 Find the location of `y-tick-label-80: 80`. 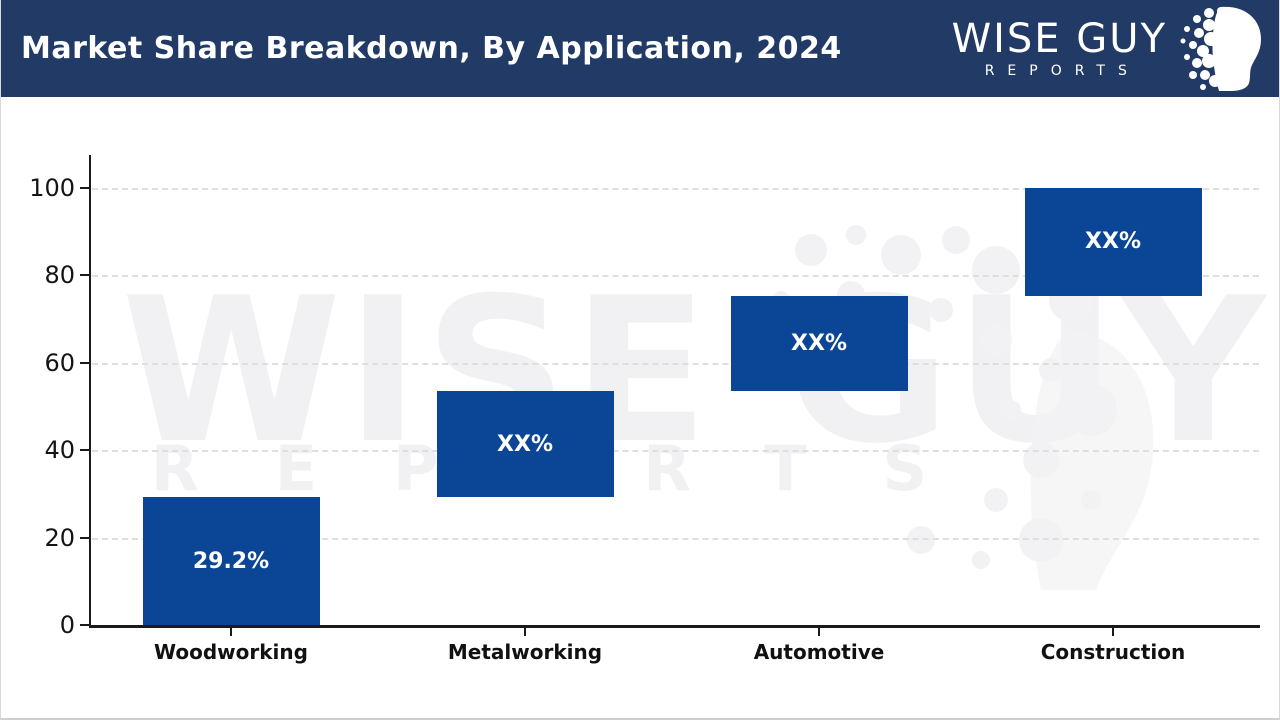

y-tick-label-80: 80 is located at coordinates (59, 275).